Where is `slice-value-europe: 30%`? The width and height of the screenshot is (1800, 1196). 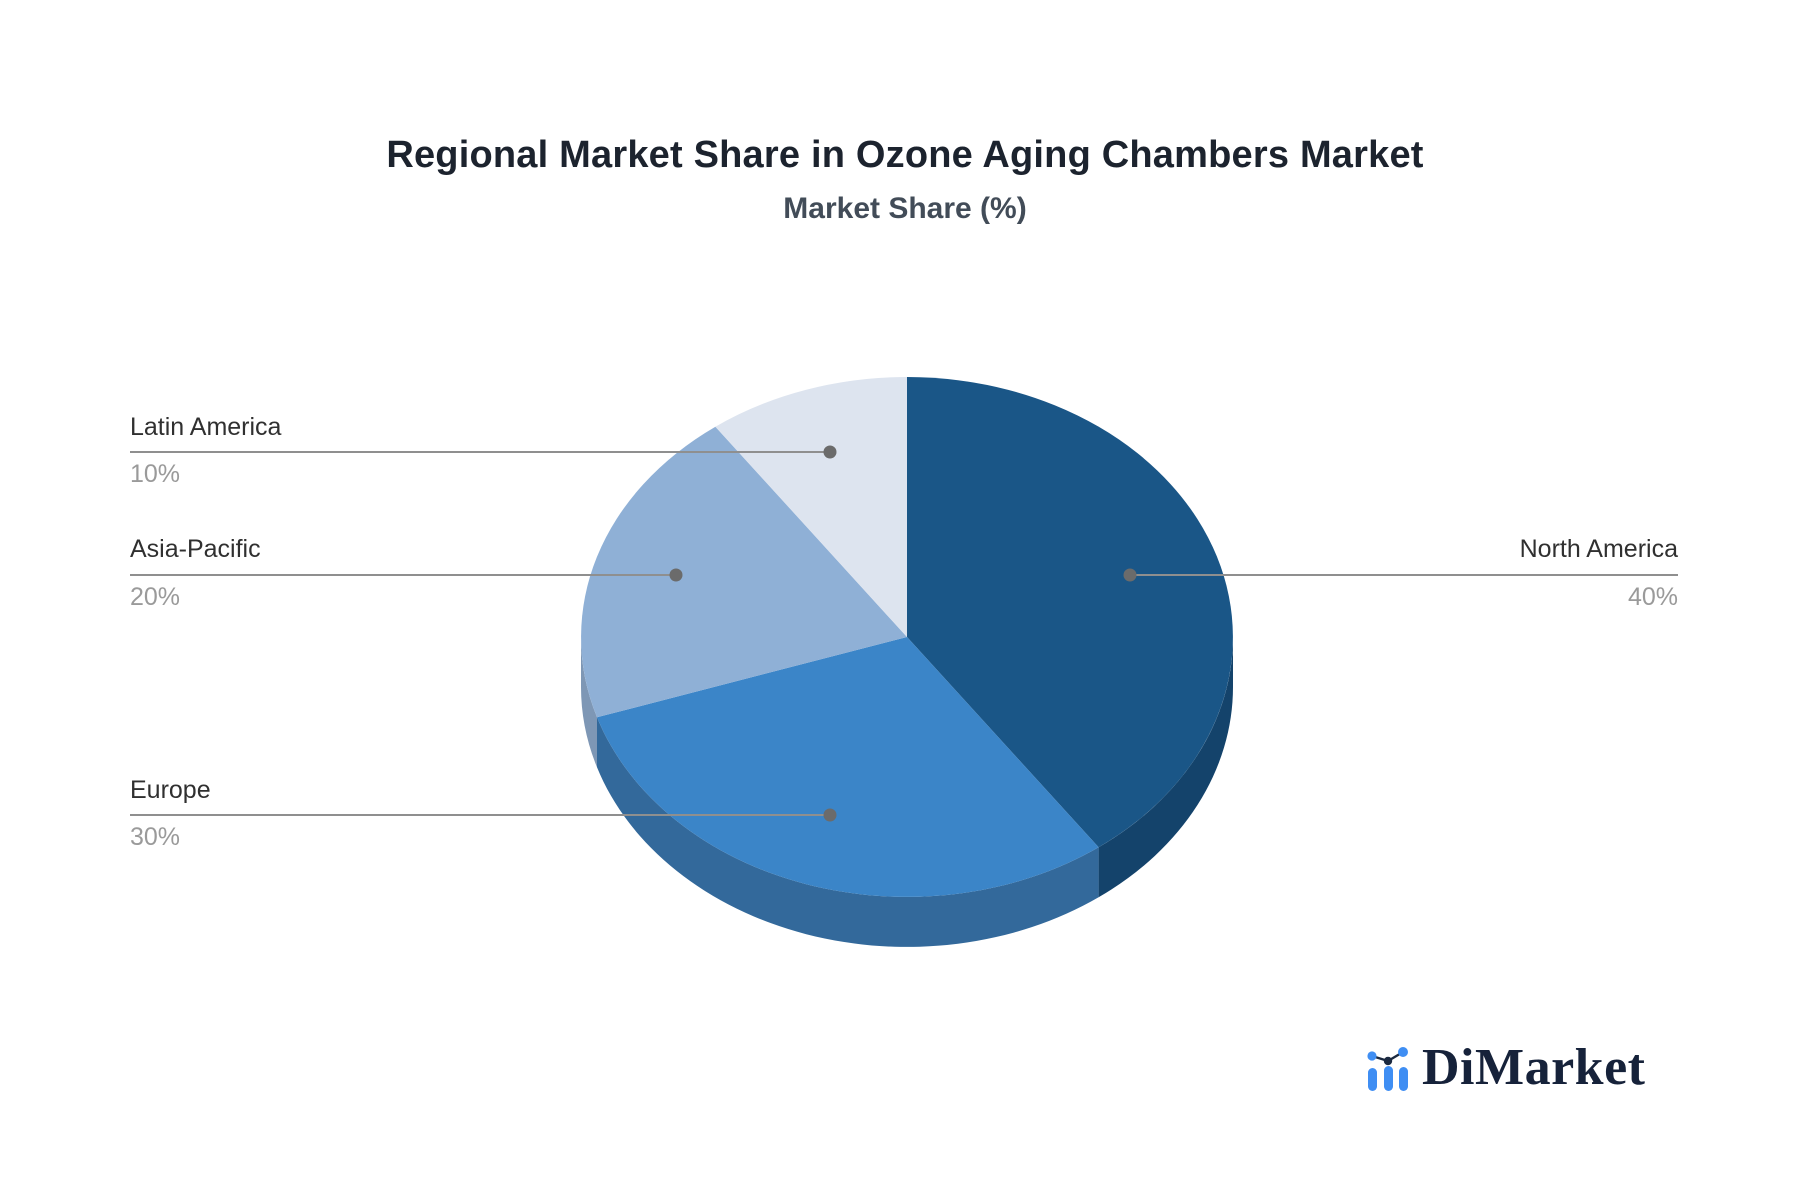
slice-value-europe: 30% is located at coordinates (155, 837).